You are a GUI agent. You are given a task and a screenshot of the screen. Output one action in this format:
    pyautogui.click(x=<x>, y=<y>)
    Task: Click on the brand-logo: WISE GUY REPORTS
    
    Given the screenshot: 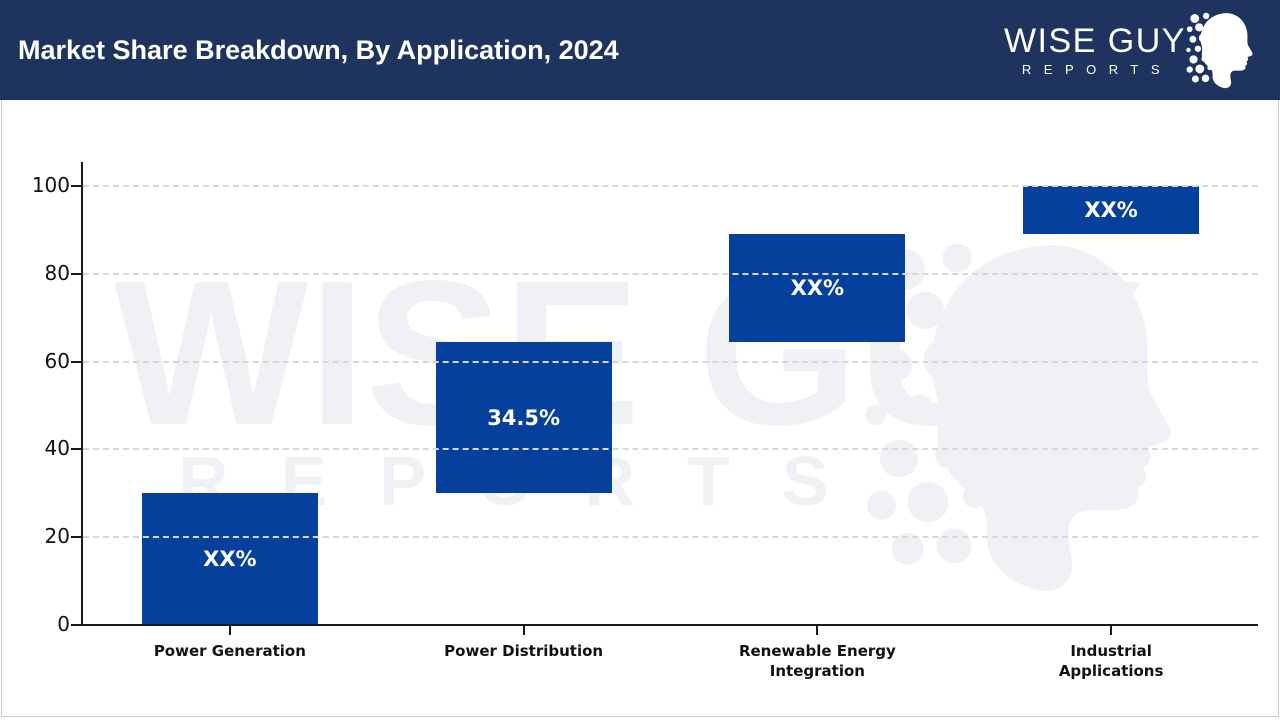 What is the action you would take?
    pyautogui.click(x=1133, y=50)
    